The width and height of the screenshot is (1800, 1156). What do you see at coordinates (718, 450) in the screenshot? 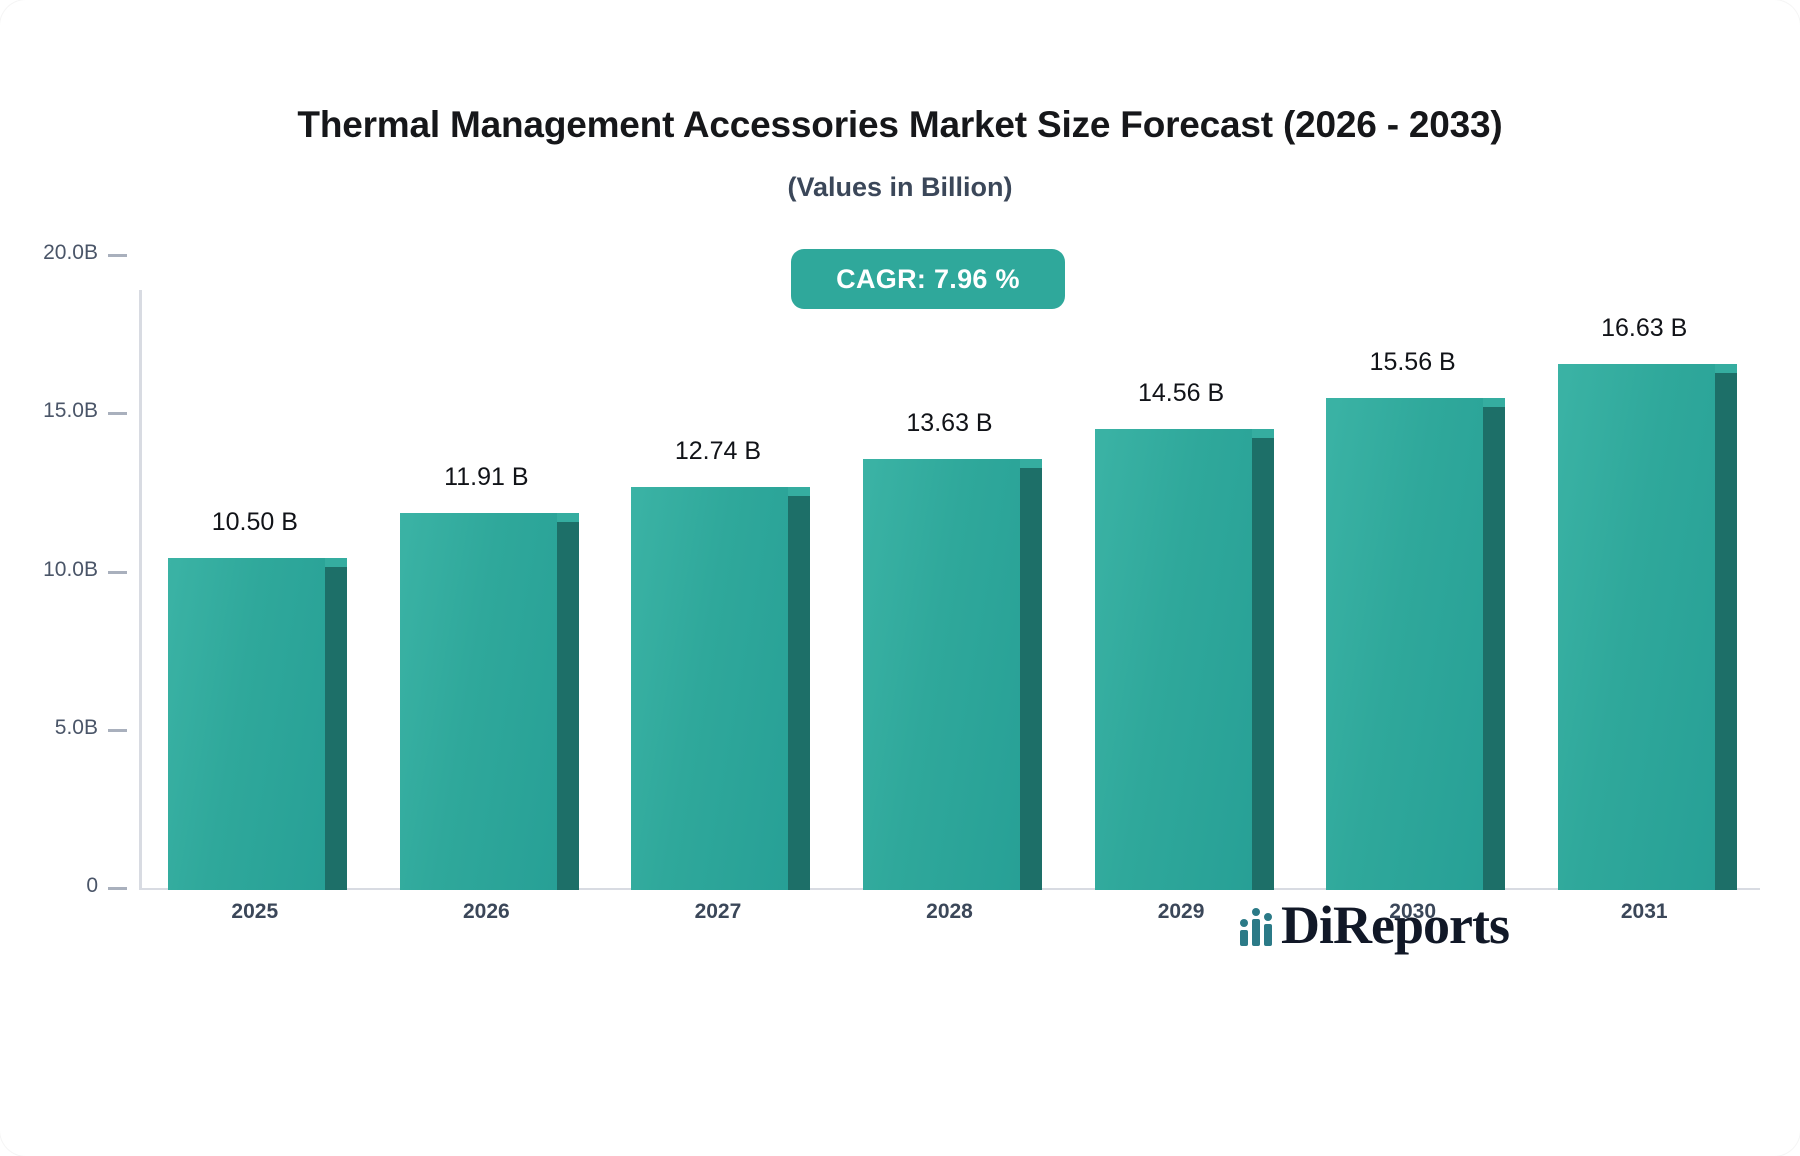
I see `bar-value-label: 12.74 B` at bounding box center [718, 450].